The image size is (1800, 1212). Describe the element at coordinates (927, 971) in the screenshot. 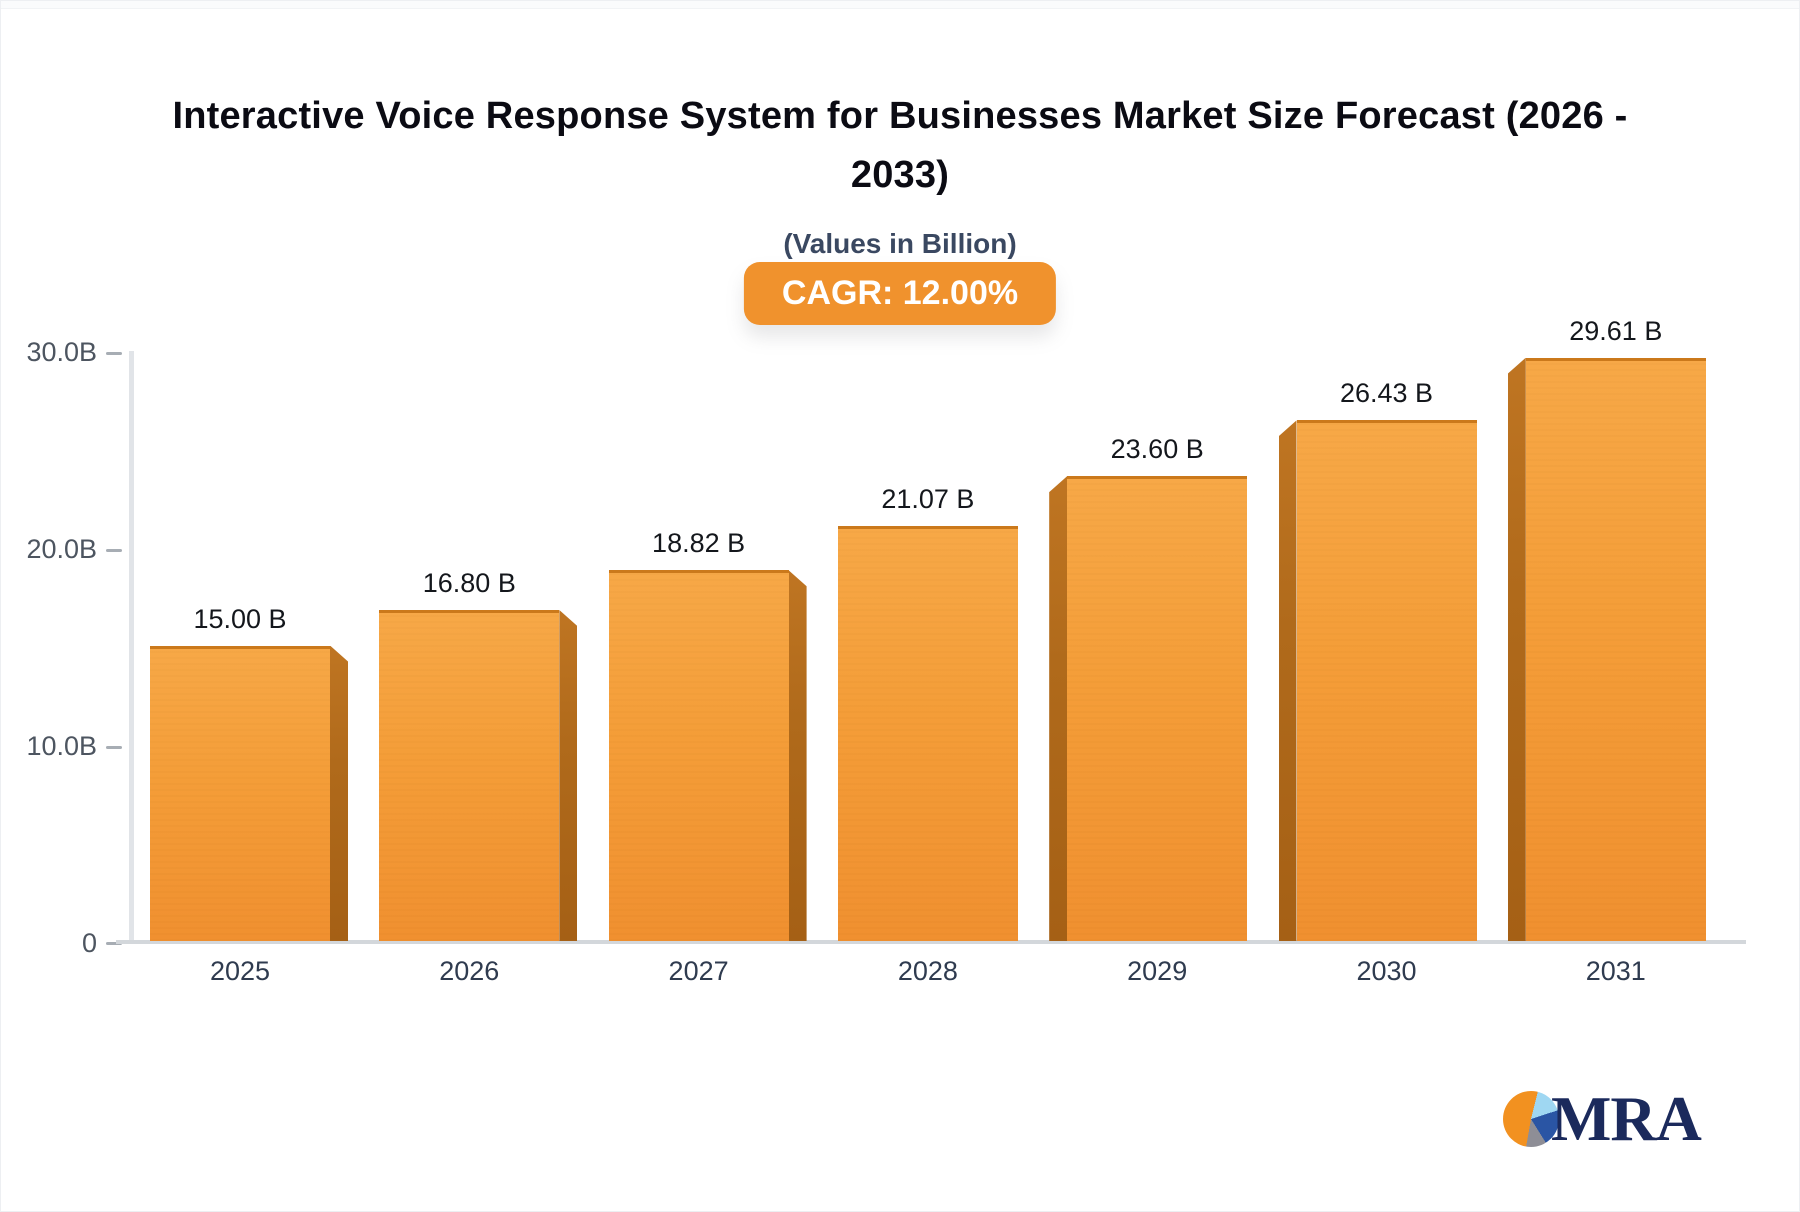

I see `x-axis-label-2028: 2028` at that location.